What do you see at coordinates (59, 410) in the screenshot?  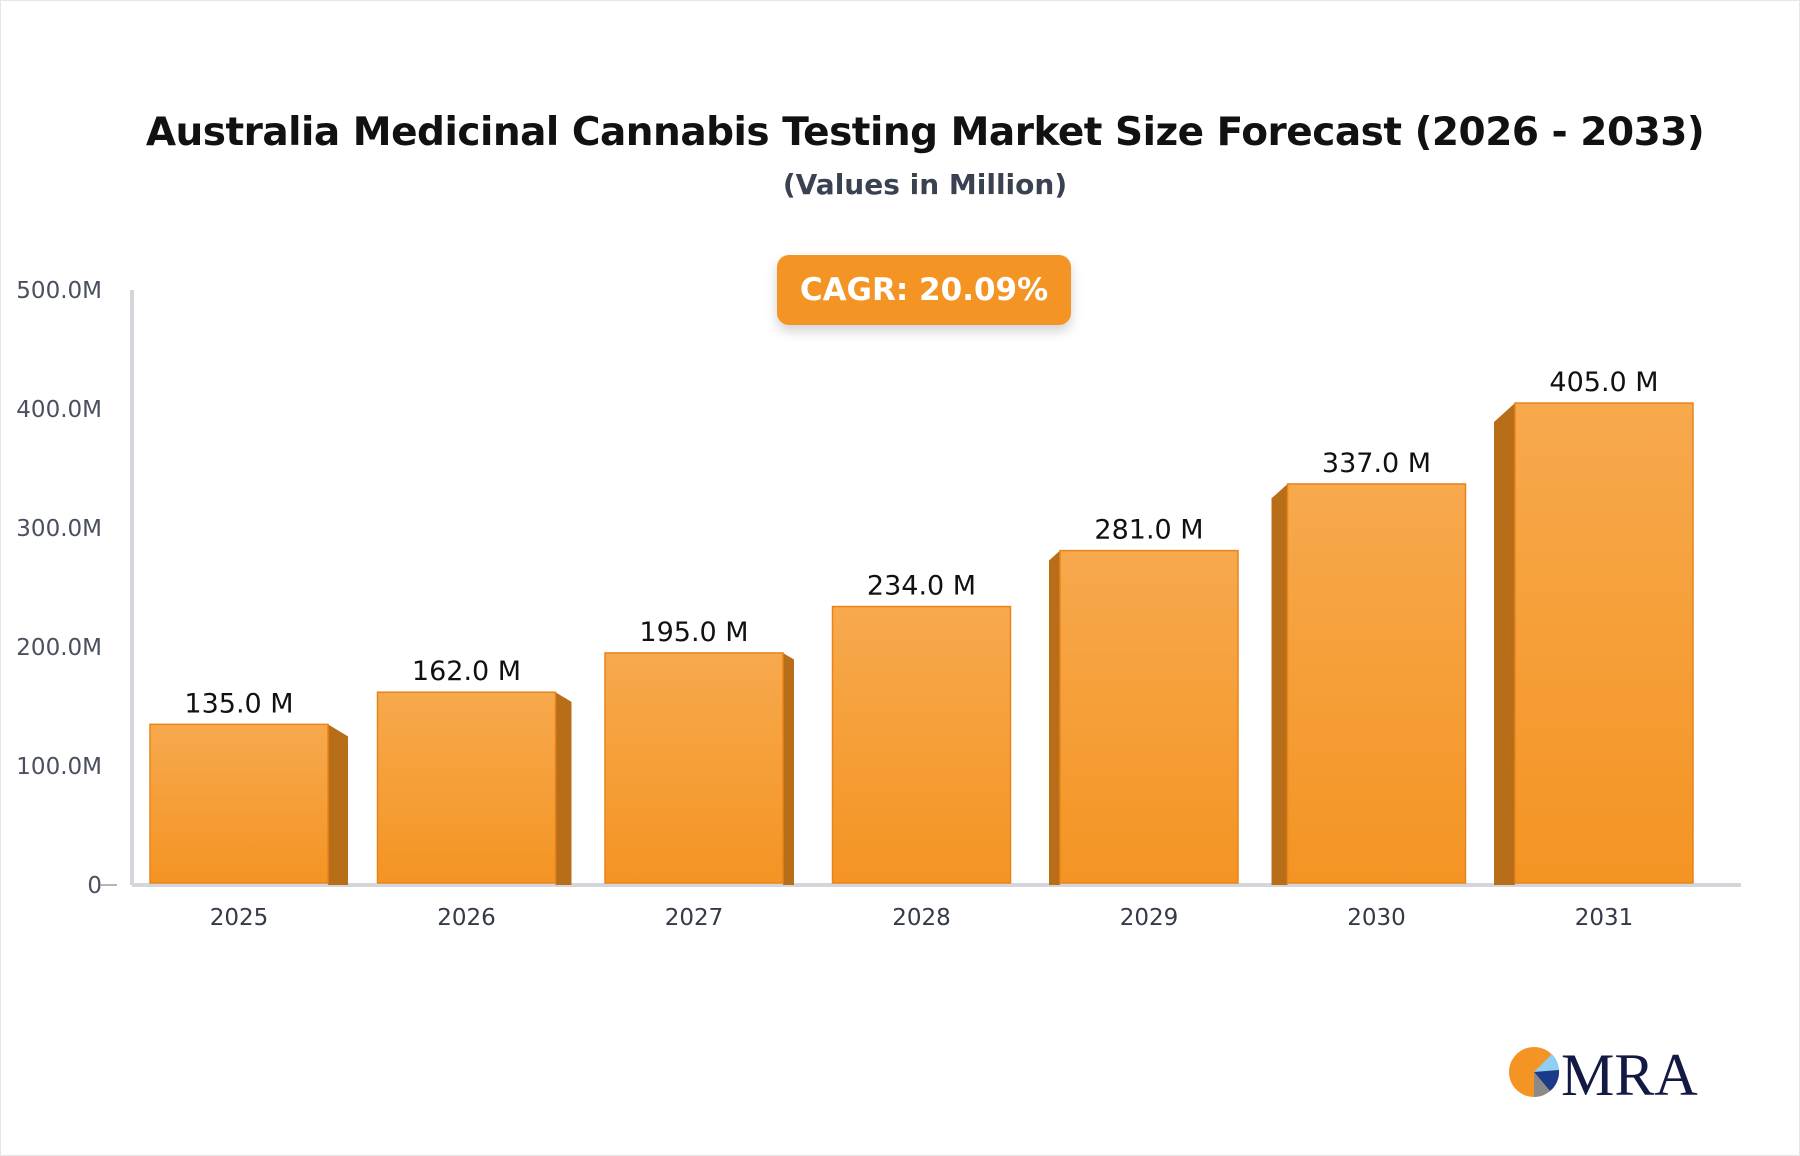 I see `y-tick-label: 400.0M` at bounding box center [59, 410].